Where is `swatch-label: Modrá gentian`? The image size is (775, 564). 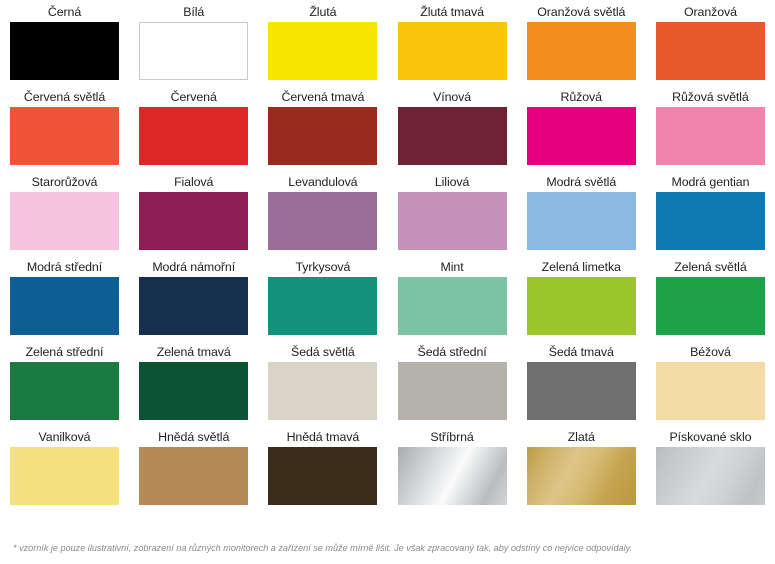
swatch-label: Modrá gentian is located at coordinates (710, 182).